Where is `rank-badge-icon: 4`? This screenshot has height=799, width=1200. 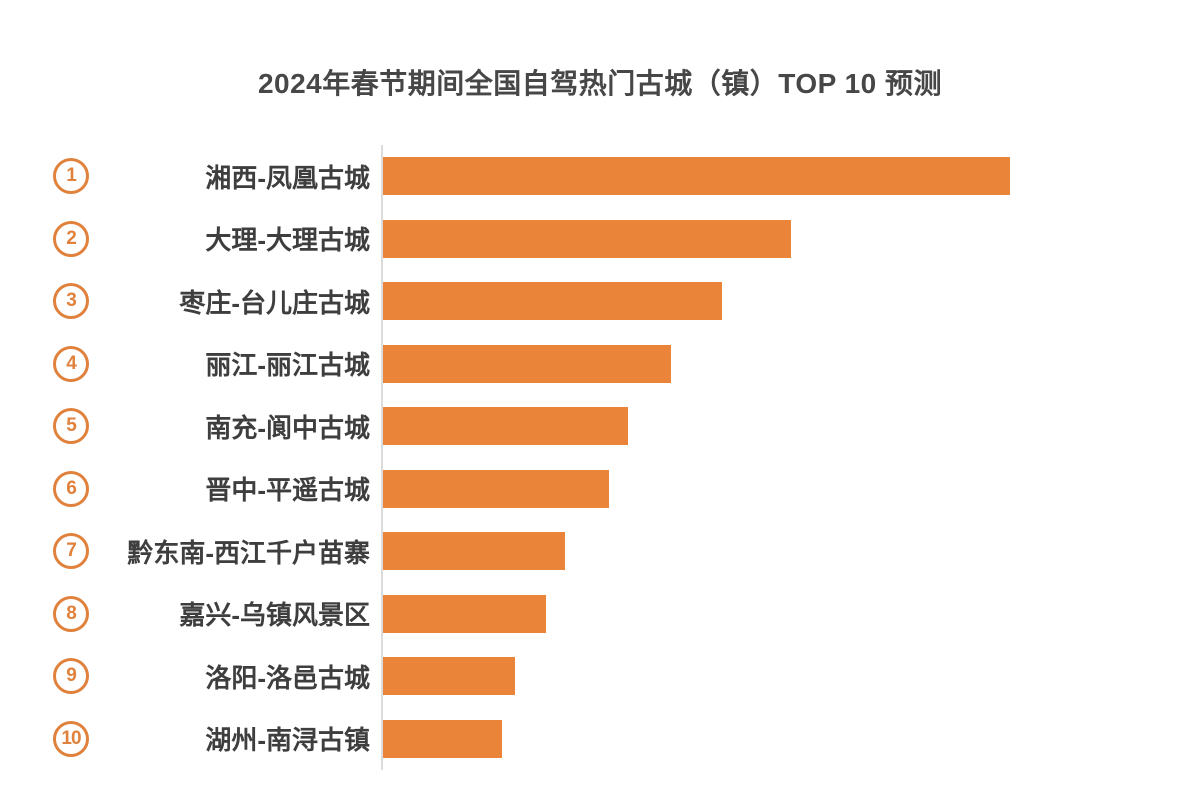
rank-badge-icon: 4 is located at coordinates (71, 363).